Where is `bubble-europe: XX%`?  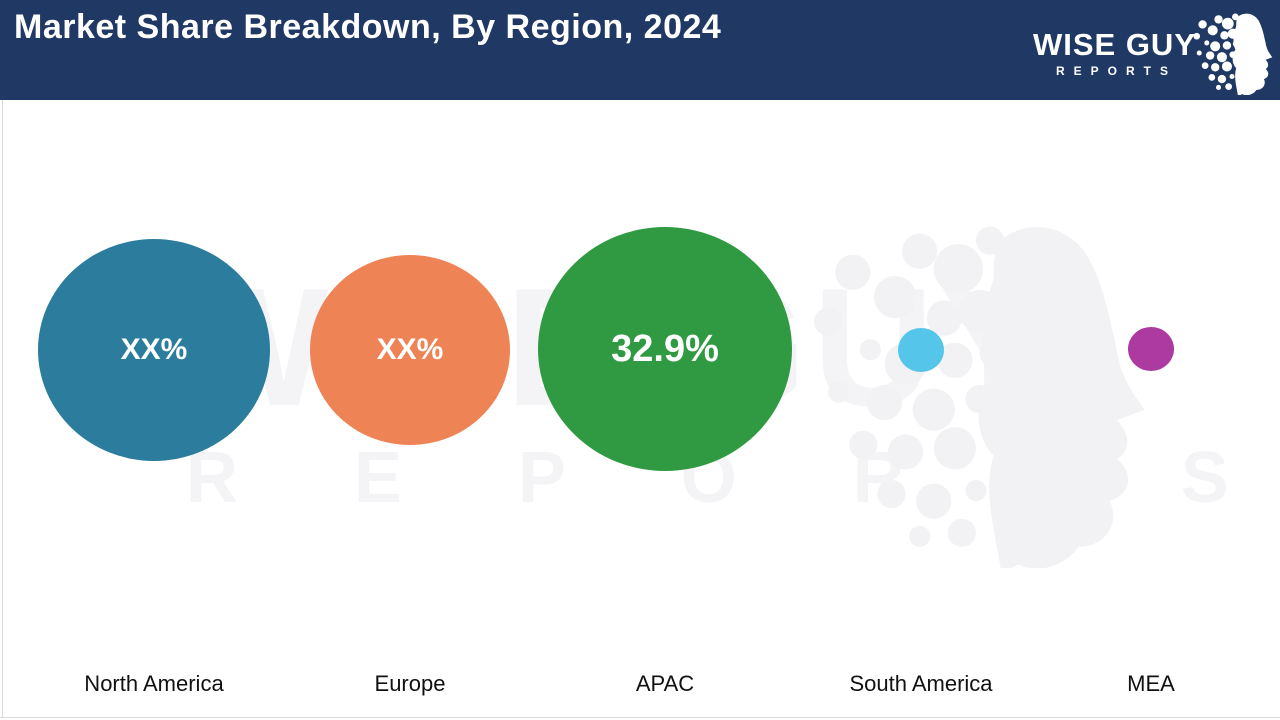
bubble-europe: XX% is located at coordinates (410, 350).